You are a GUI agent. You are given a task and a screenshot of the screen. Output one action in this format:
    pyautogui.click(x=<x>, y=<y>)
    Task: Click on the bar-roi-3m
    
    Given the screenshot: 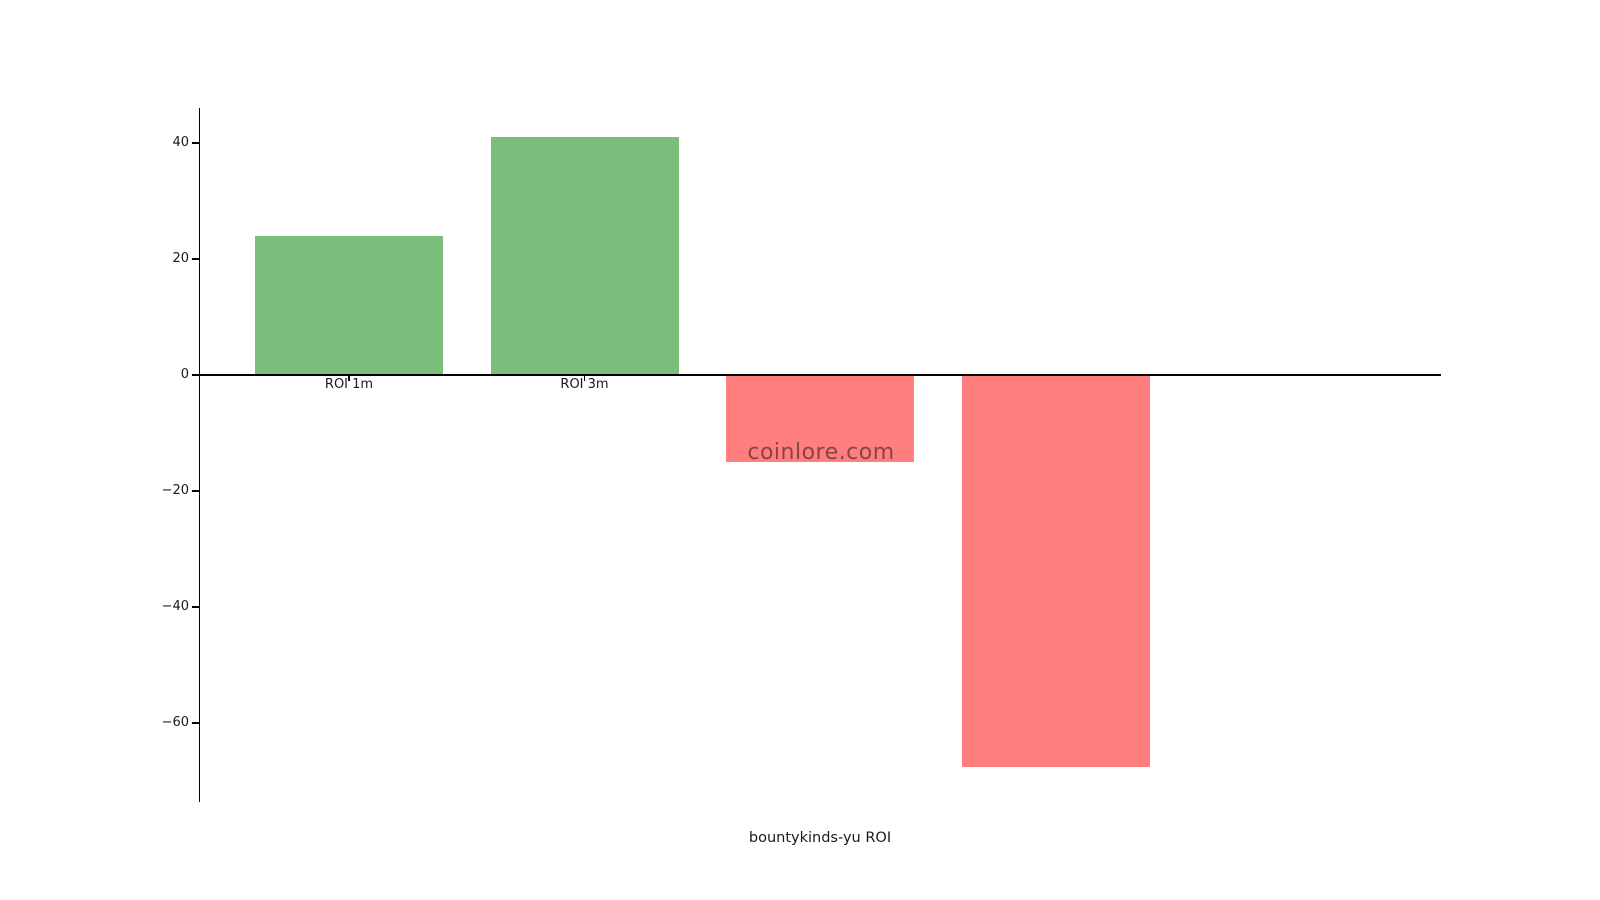 What is the action you would take?
    pyautogui.click(x=584, y=256)
    